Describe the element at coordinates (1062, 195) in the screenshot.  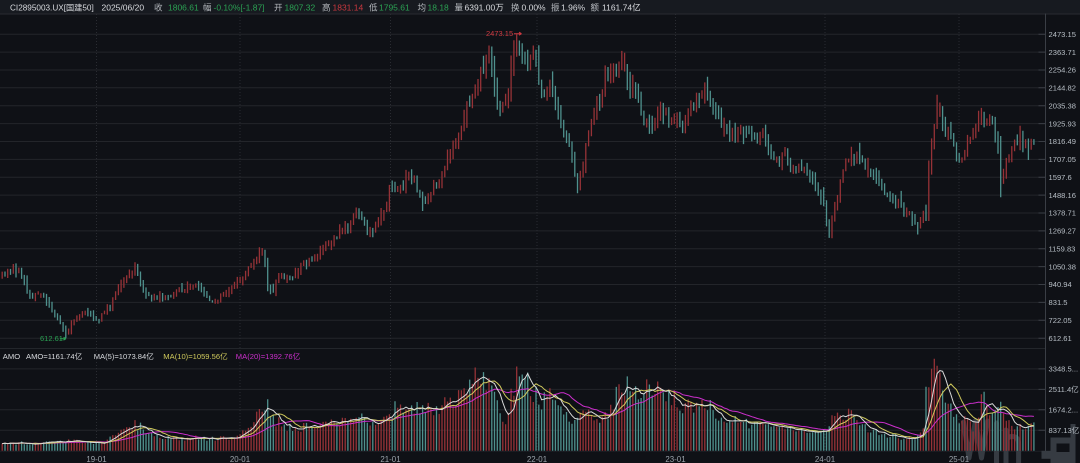
I see `svg-text: 1488.16` at that location.